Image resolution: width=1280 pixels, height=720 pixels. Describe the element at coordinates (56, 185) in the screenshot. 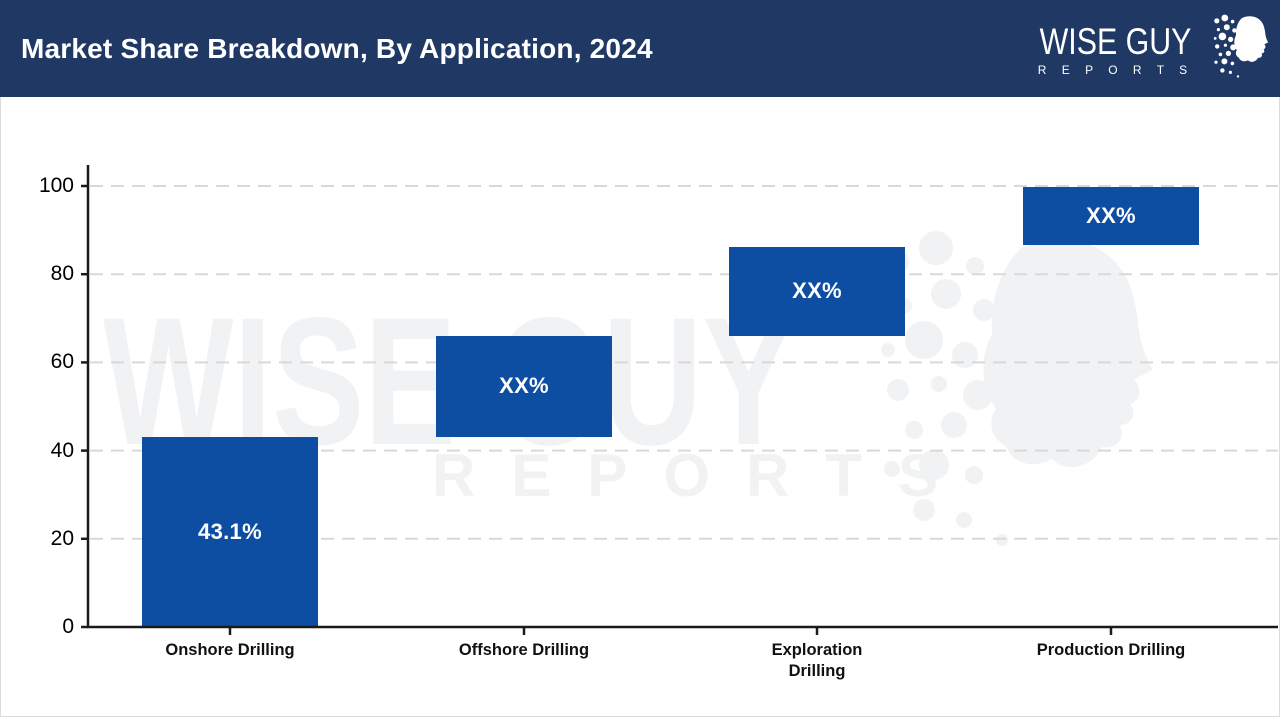

I see `y-tick-label: 100` at that location.